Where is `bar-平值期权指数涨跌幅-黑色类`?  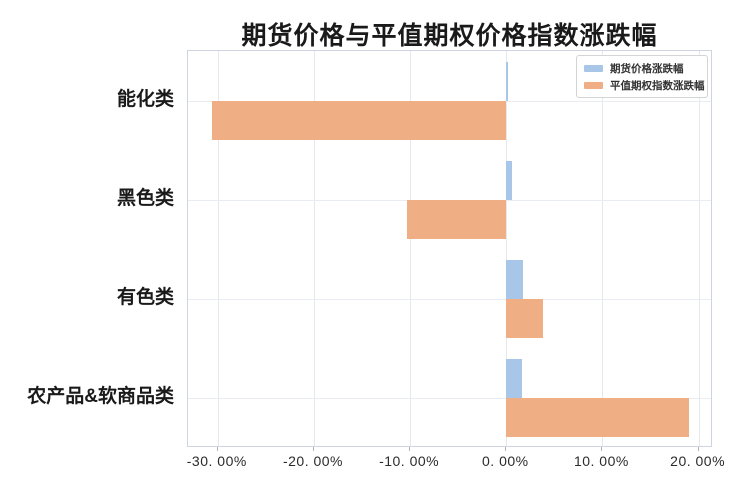
bar-平值期权指数涨跌幅-黑色类 is located at coordinates (457, 219).